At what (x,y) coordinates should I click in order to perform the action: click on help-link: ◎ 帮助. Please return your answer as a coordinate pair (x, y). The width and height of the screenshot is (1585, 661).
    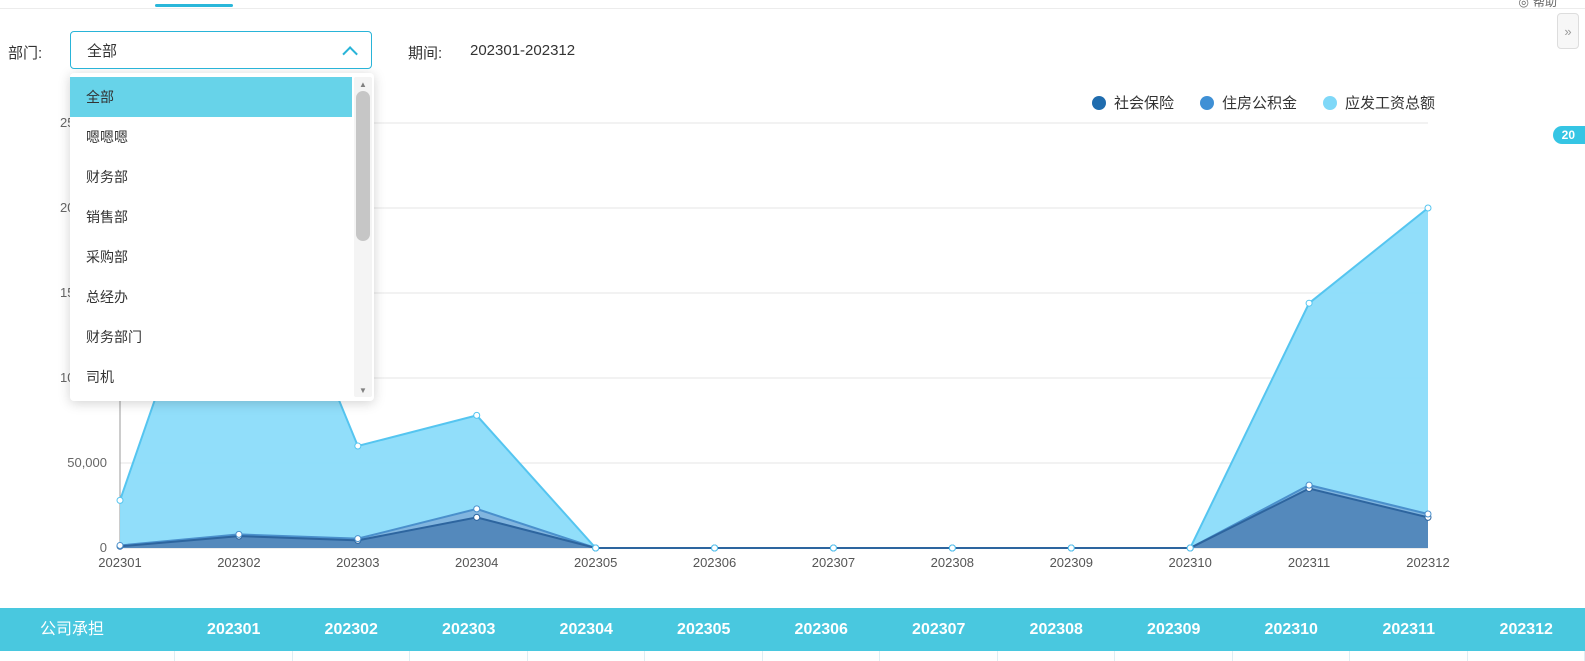
    Looking at the image, I should click on (1538, 5).